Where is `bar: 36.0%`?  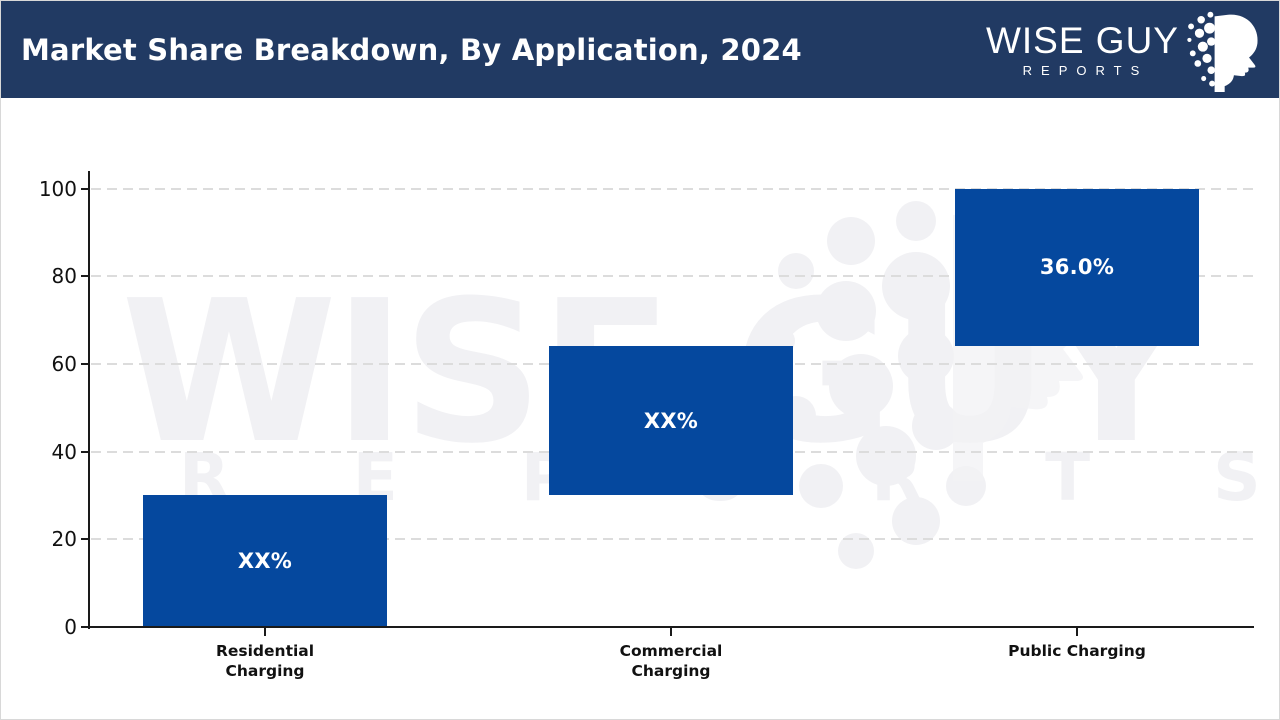
bar: 36.0% is located at coordinates (1077, 267).